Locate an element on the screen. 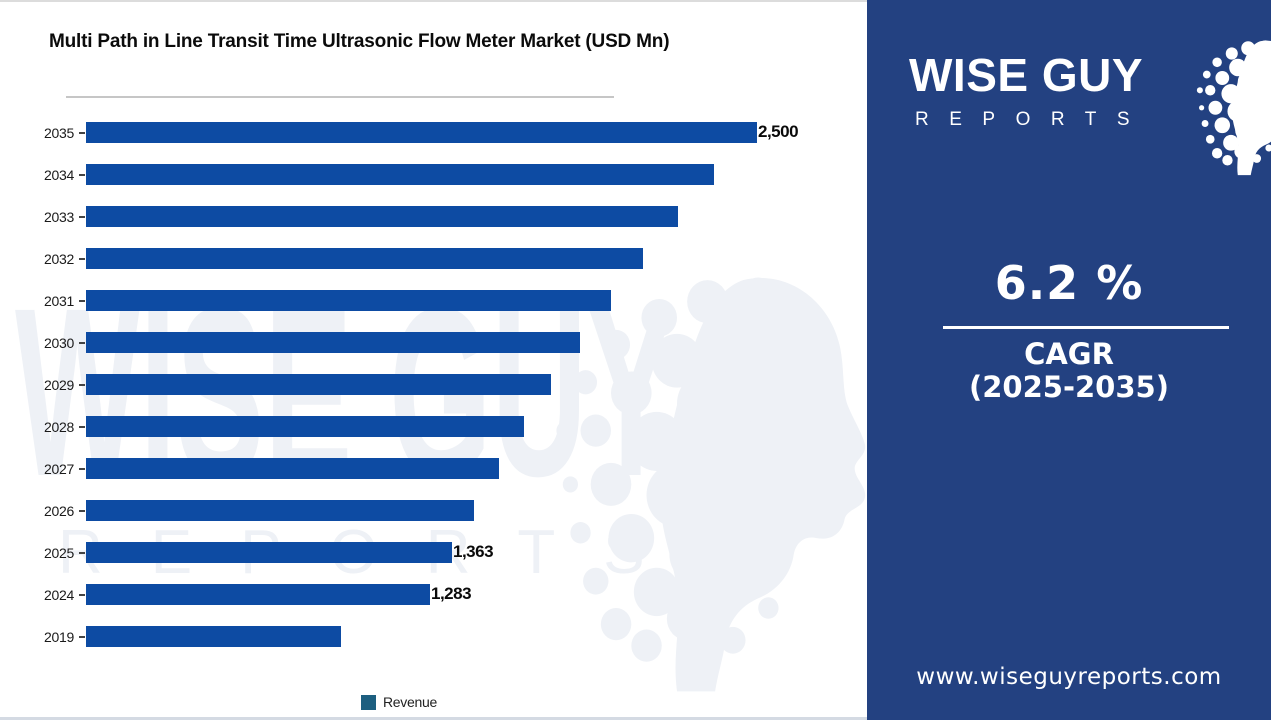  legend-label: Revenue is located at coordinates (410, 702).